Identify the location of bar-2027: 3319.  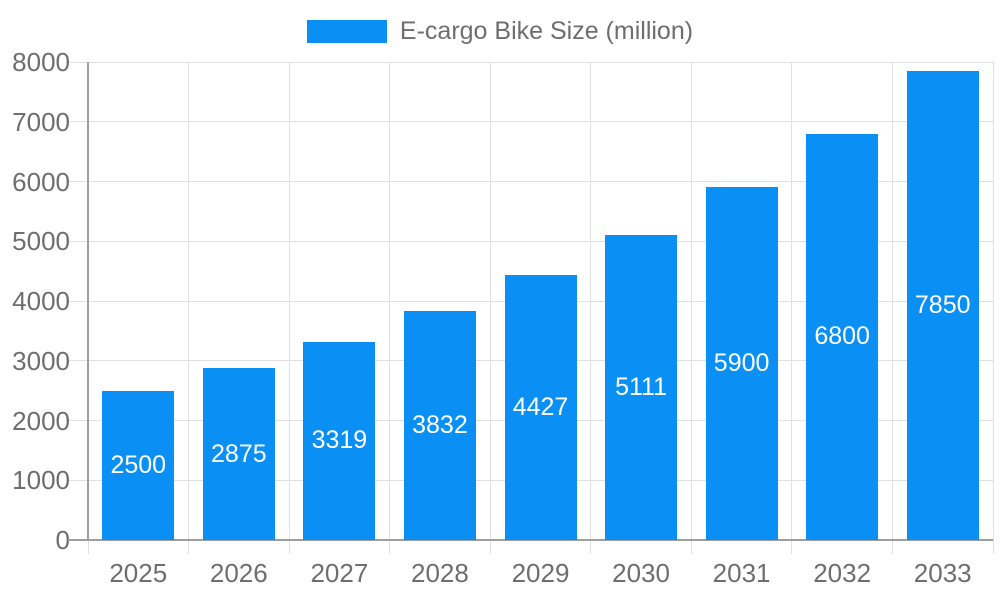
(339, 440).